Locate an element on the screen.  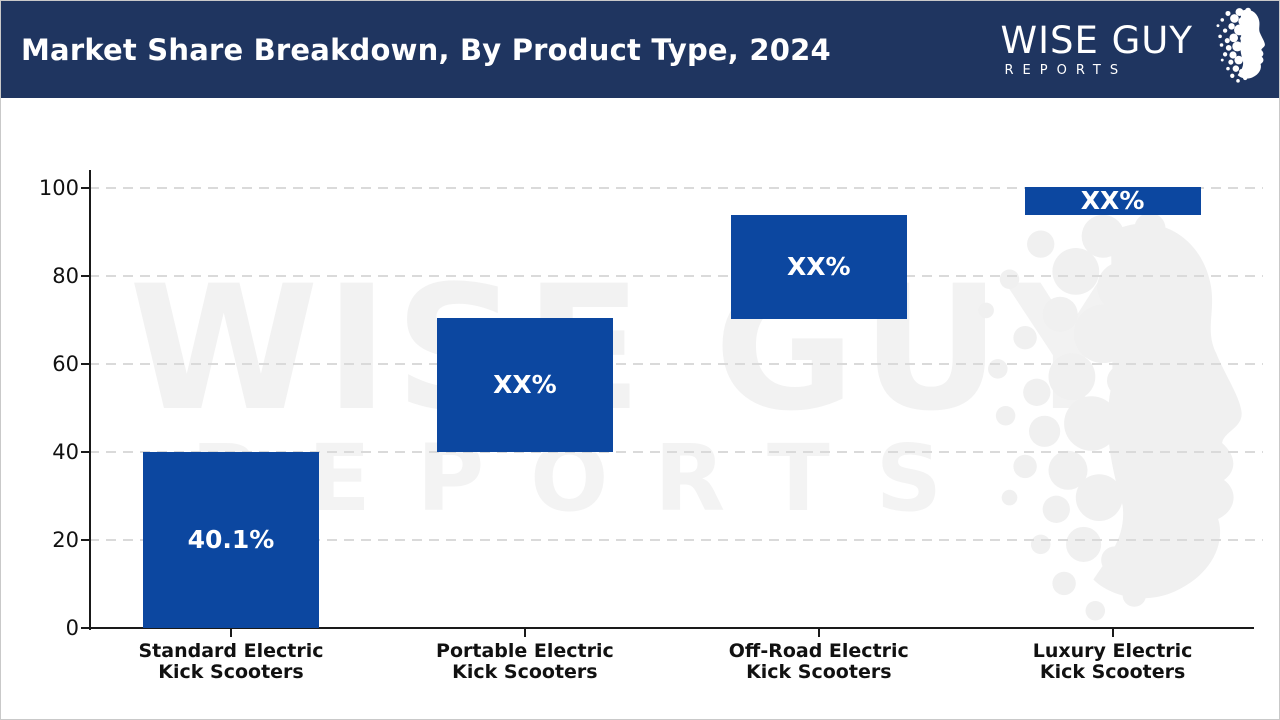
logo-subtitle: REPORTS is located at coordinates (1066, 70).